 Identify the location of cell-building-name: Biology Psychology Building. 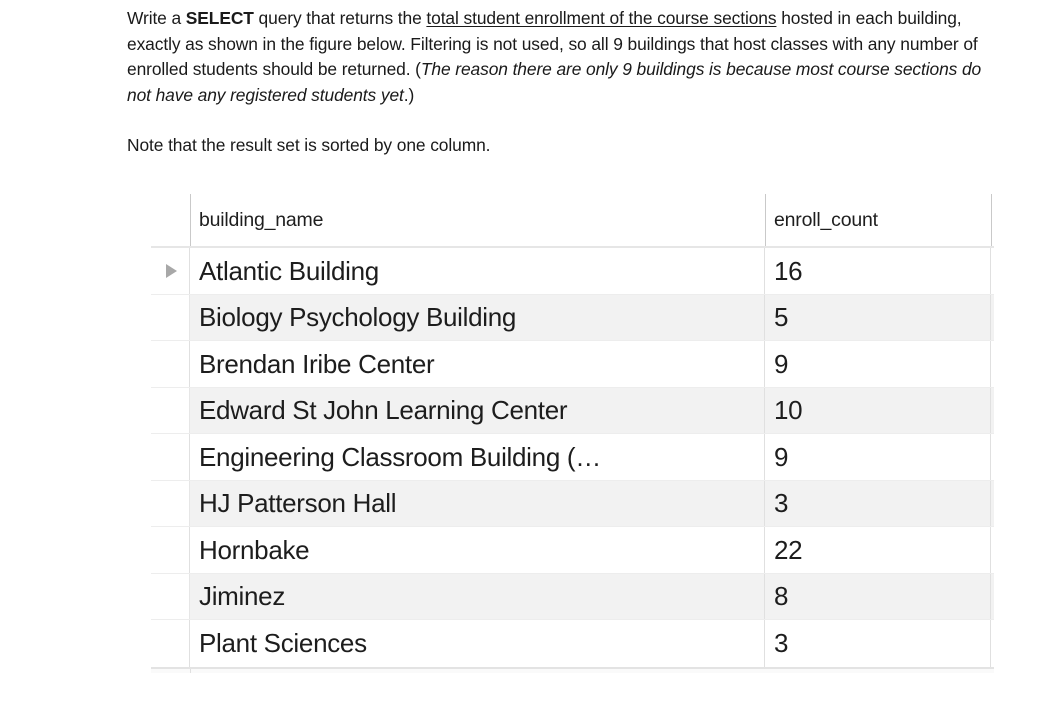
(477, 317).